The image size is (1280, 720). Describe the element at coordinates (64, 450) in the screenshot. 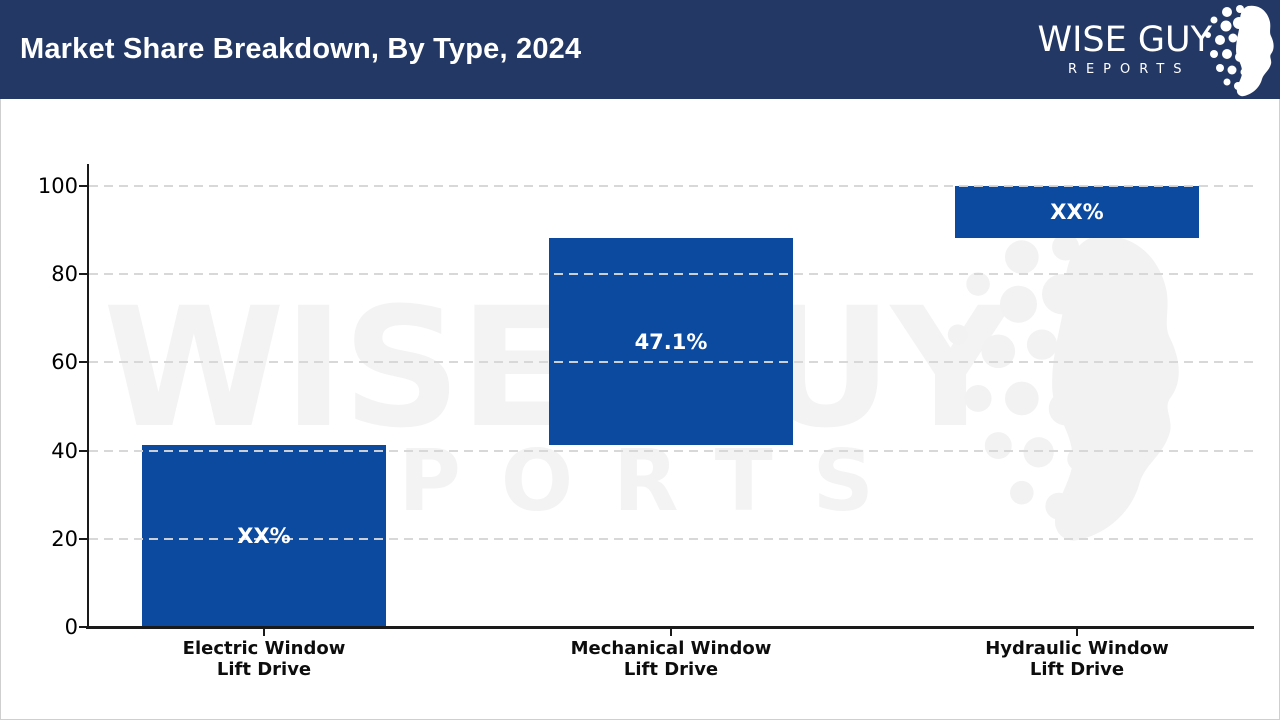

I see `y-tick-label: 40` at that location.